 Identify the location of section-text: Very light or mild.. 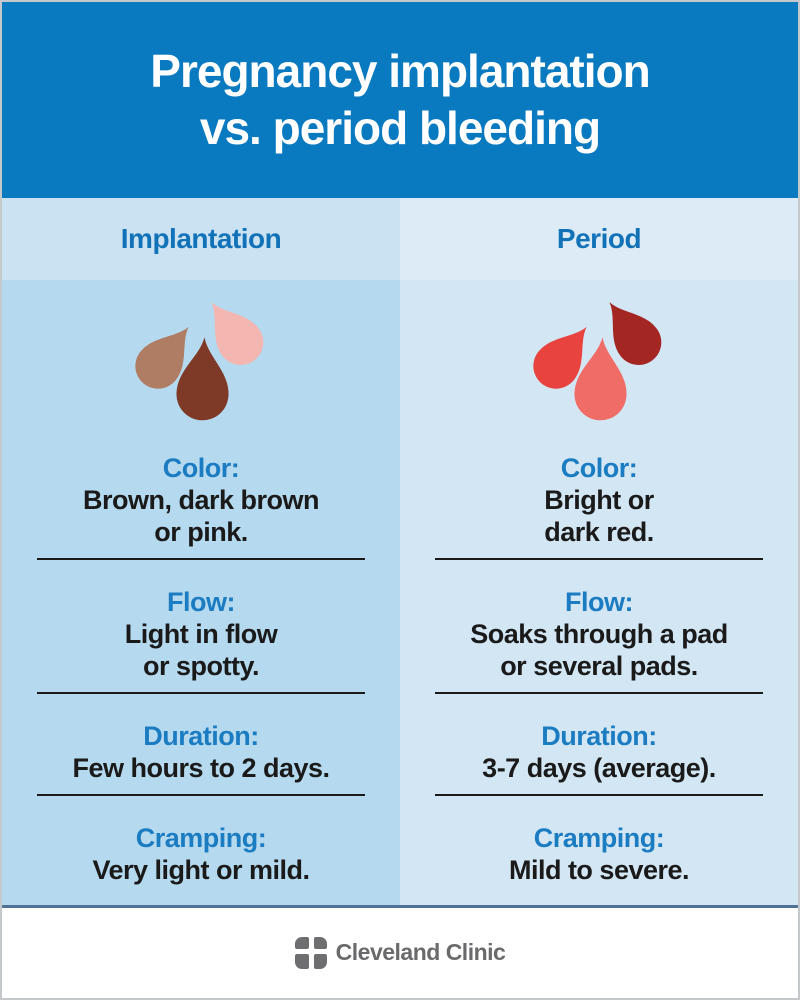
(201, 870).